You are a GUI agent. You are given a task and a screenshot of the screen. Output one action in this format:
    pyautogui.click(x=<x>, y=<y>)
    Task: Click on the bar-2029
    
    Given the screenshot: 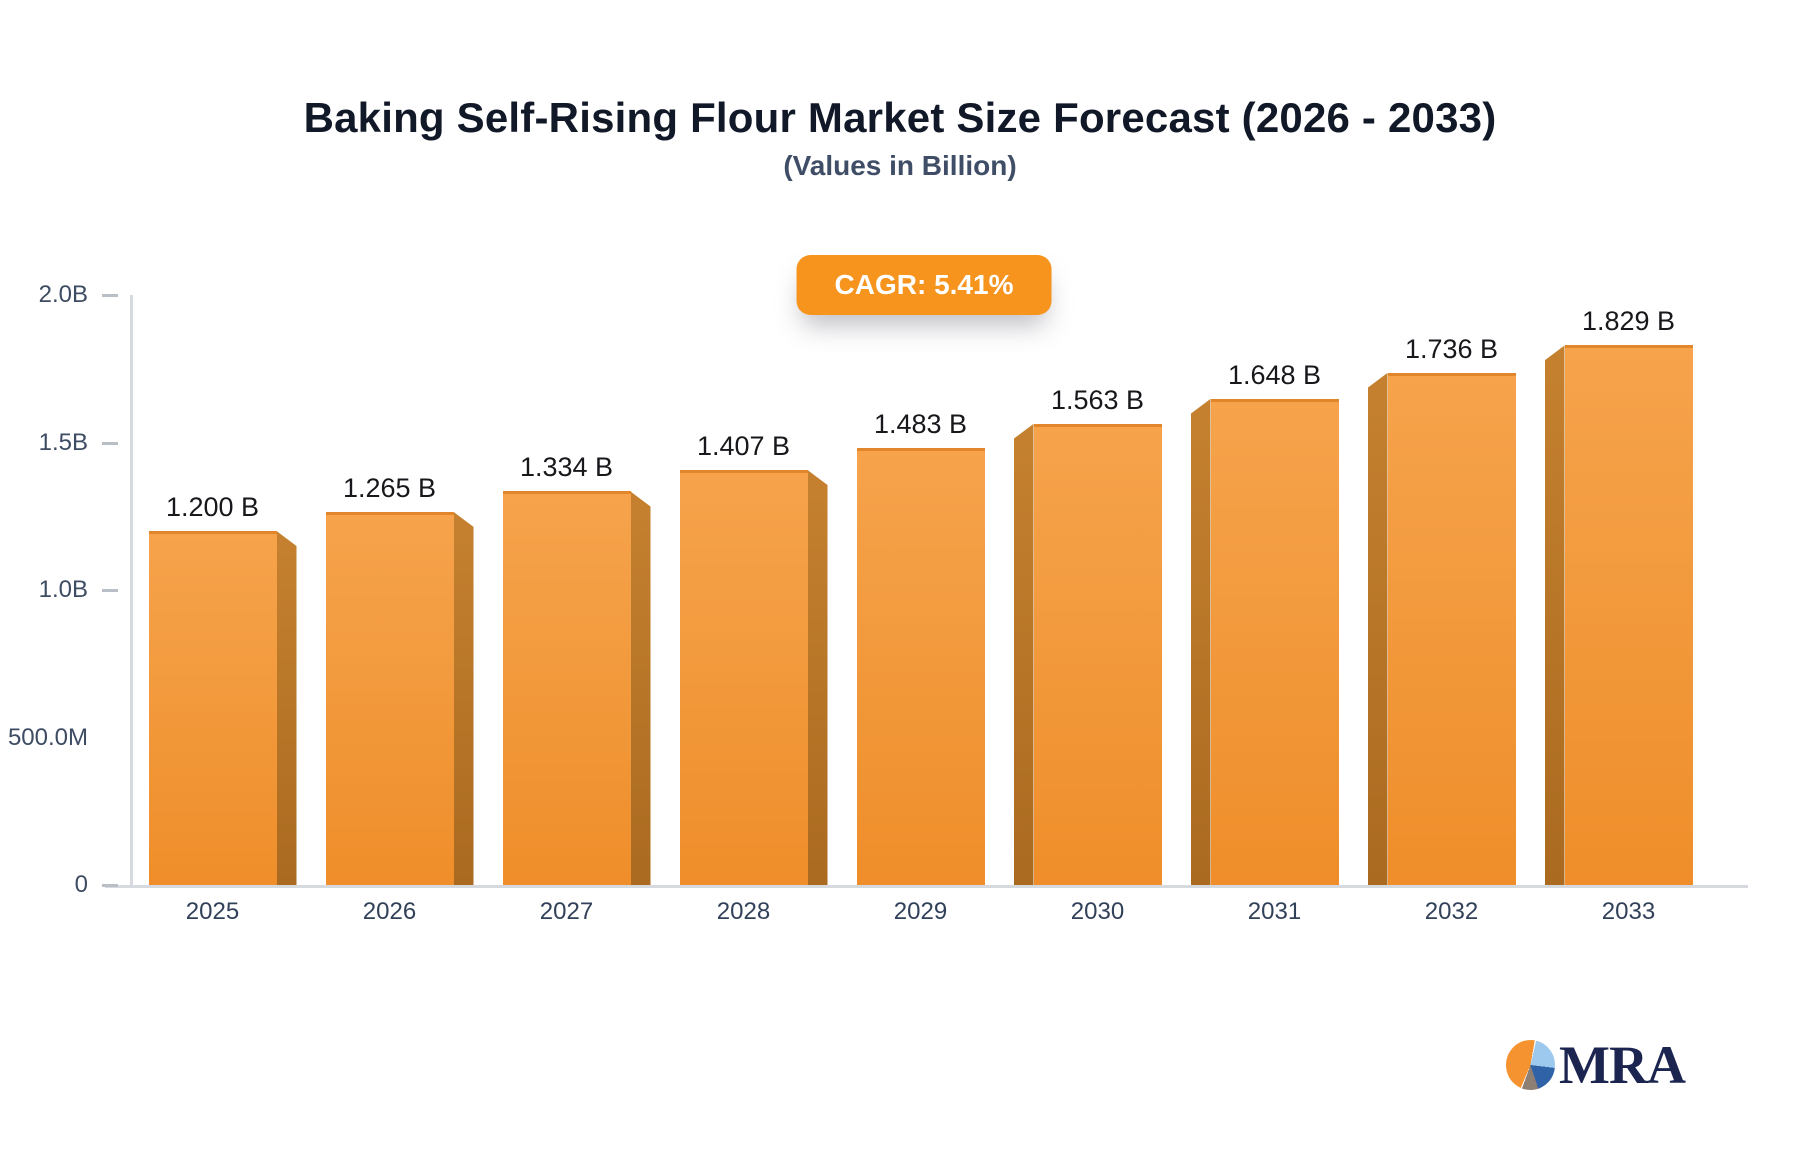 What is the action you would take?
    pyautogui.click(x=920, y=666)
    